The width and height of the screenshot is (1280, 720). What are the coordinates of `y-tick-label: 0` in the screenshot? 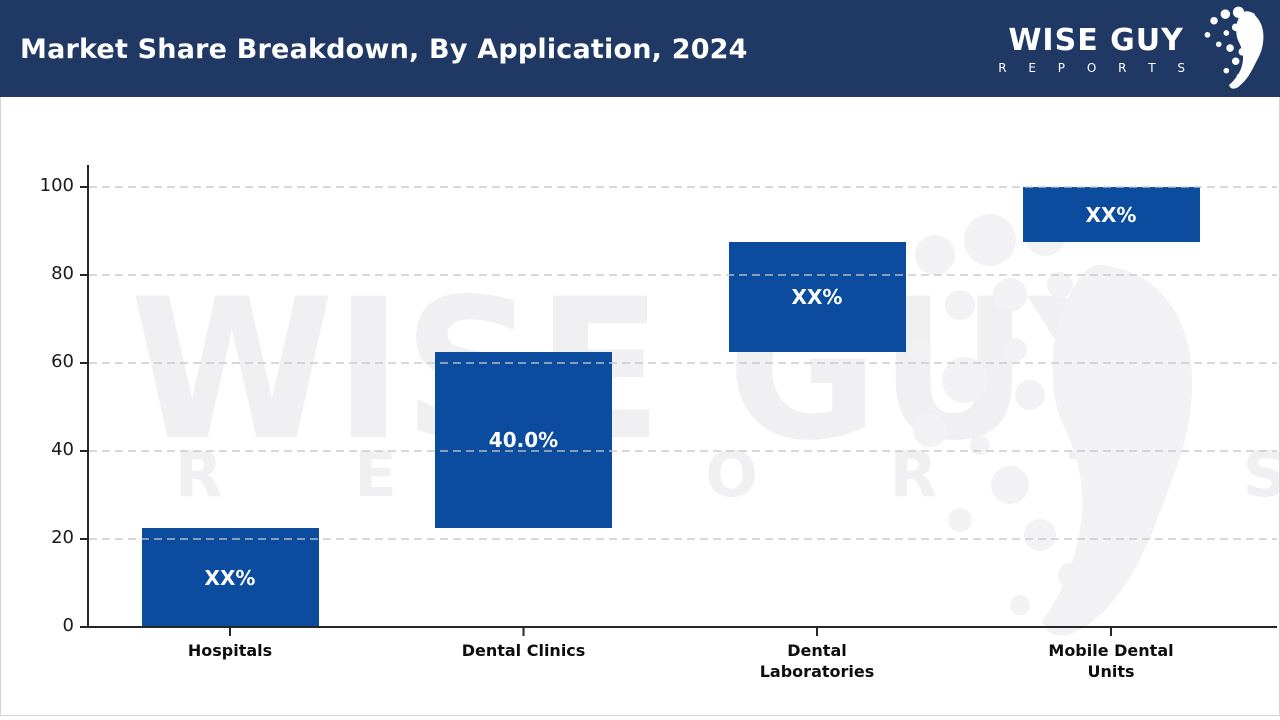 It's located at (68, 625).